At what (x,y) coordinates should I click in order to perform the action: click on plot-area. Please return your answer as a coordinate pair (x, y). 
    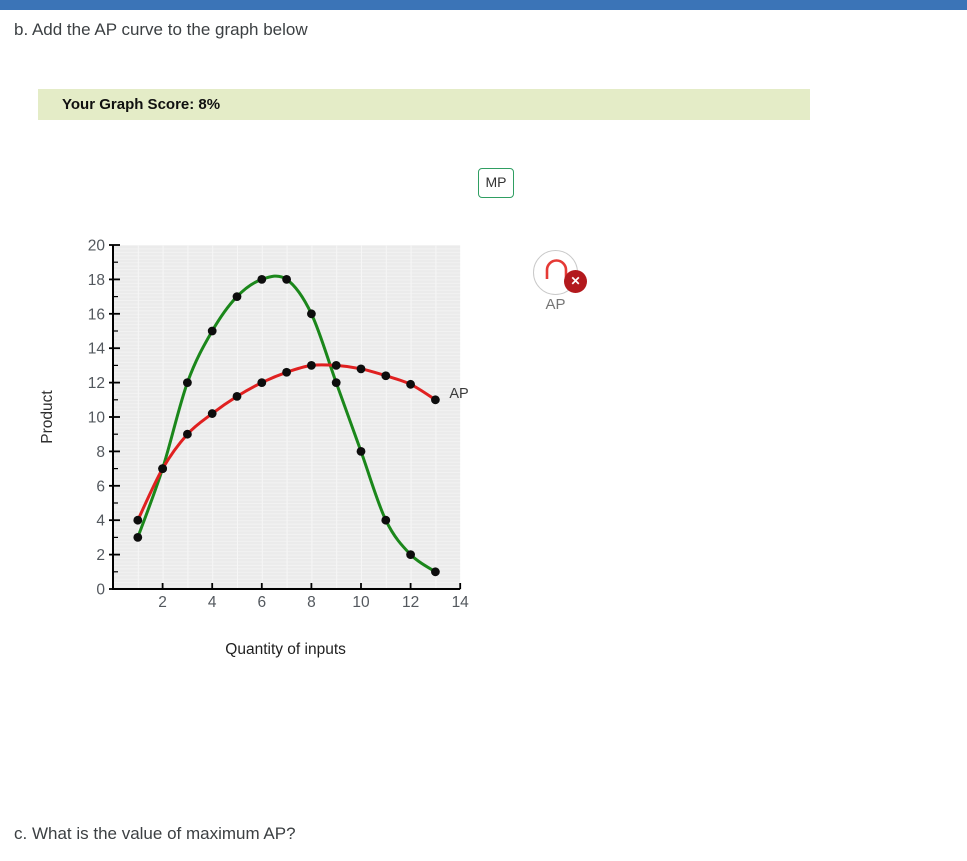
    Looking at the image, I should click on (287, 417).